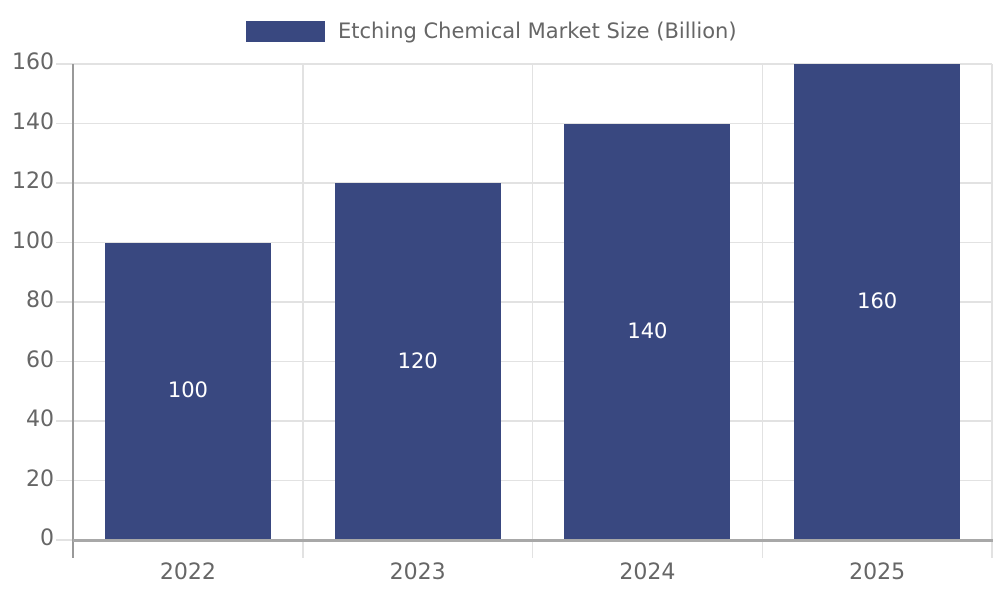  What do you see at coordinates (33, 241) in the screenshot?
I see `y-tick-label: 100` at bounding box center [33, 241].